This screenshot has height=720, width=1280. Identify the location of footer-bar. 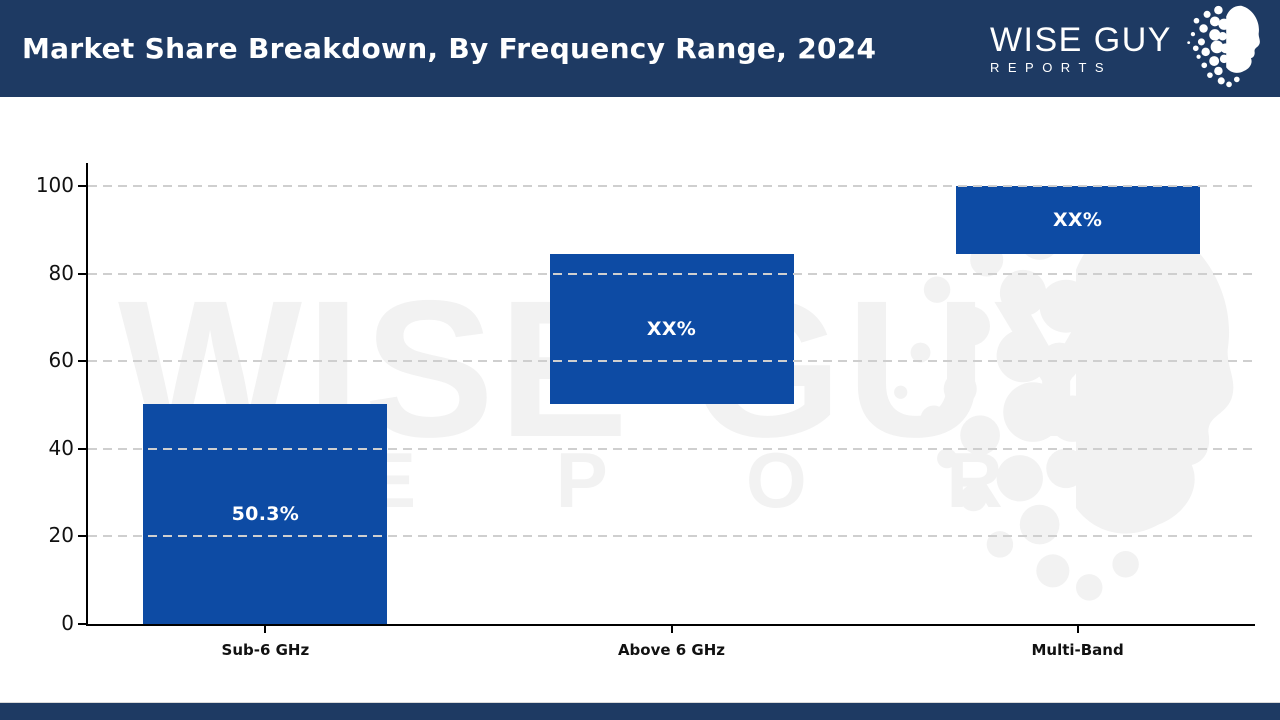
(640, 711).